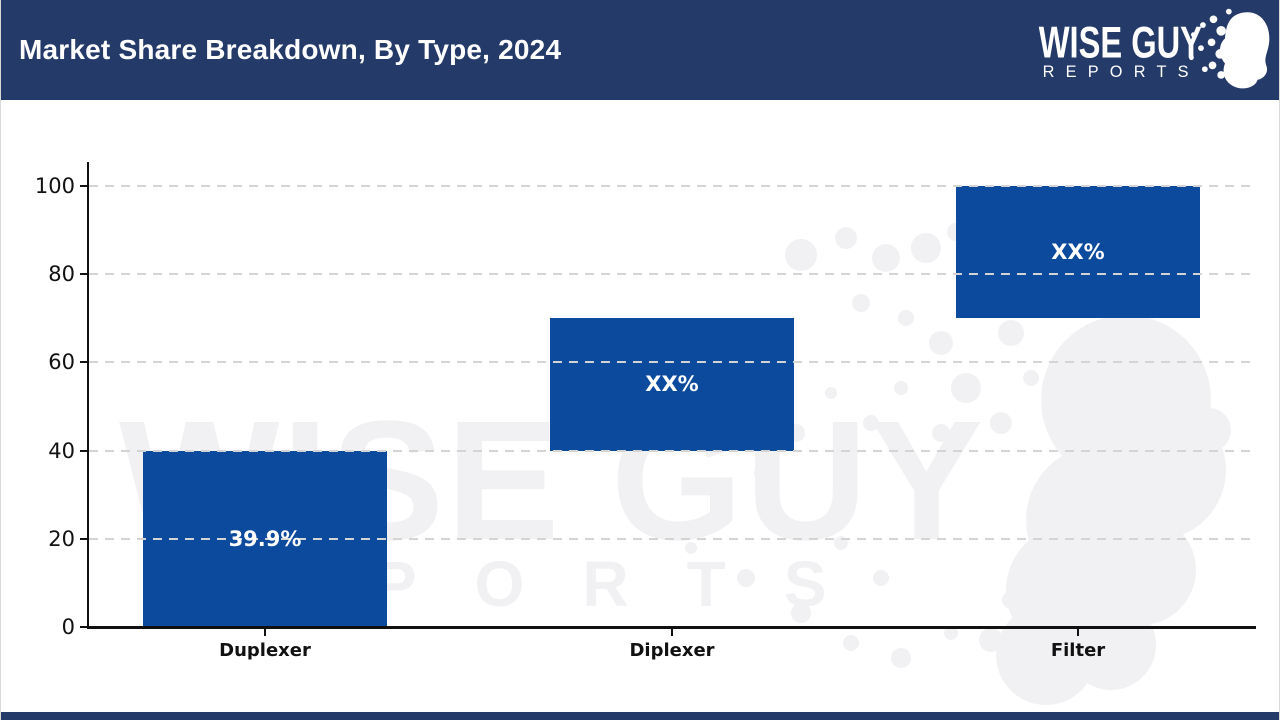 This screenshot has width=1280, height=720. Describe the element at coordinates (61, 362) in the screenshot. I see `y-tick-label-60: 60` at that location.